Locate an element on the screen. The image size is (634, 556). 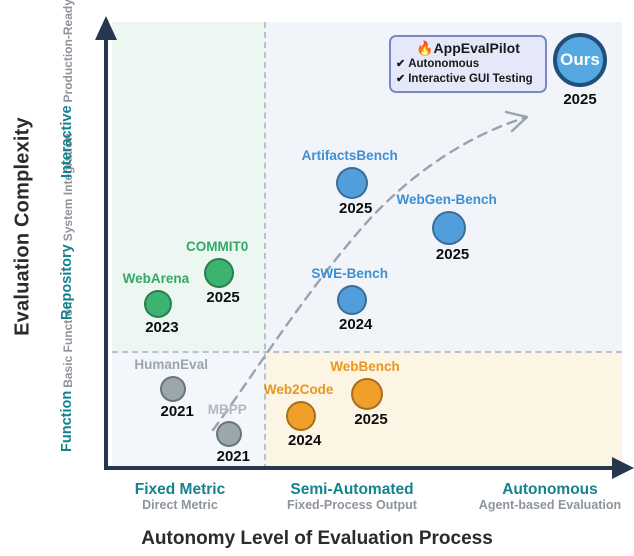
y-tier-function: Function Basic Function is located at coordinates (67, 377).